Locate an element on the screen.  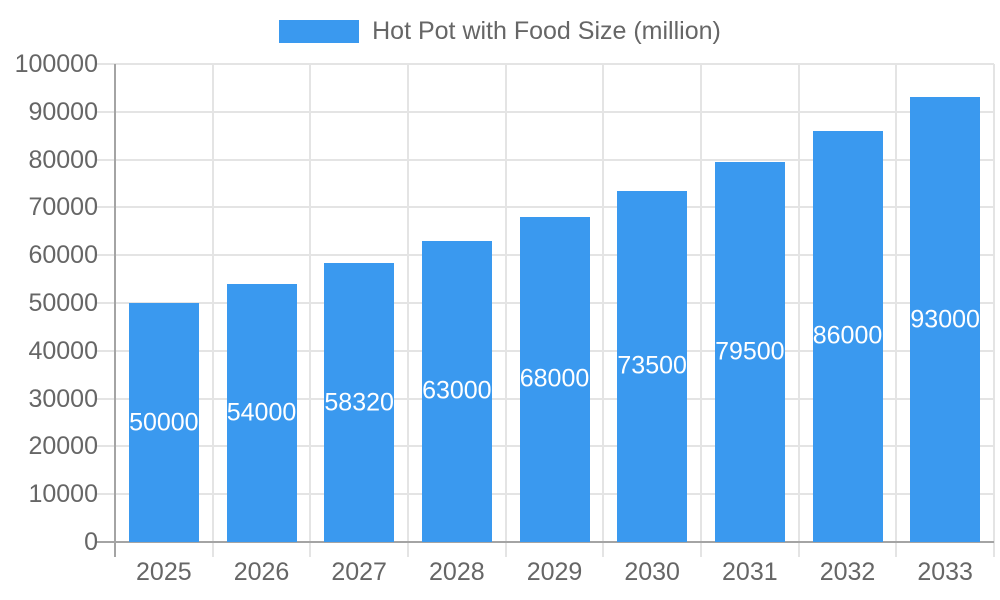
y-axis-tick-label: 90000 is located at coordinates (63, 111).